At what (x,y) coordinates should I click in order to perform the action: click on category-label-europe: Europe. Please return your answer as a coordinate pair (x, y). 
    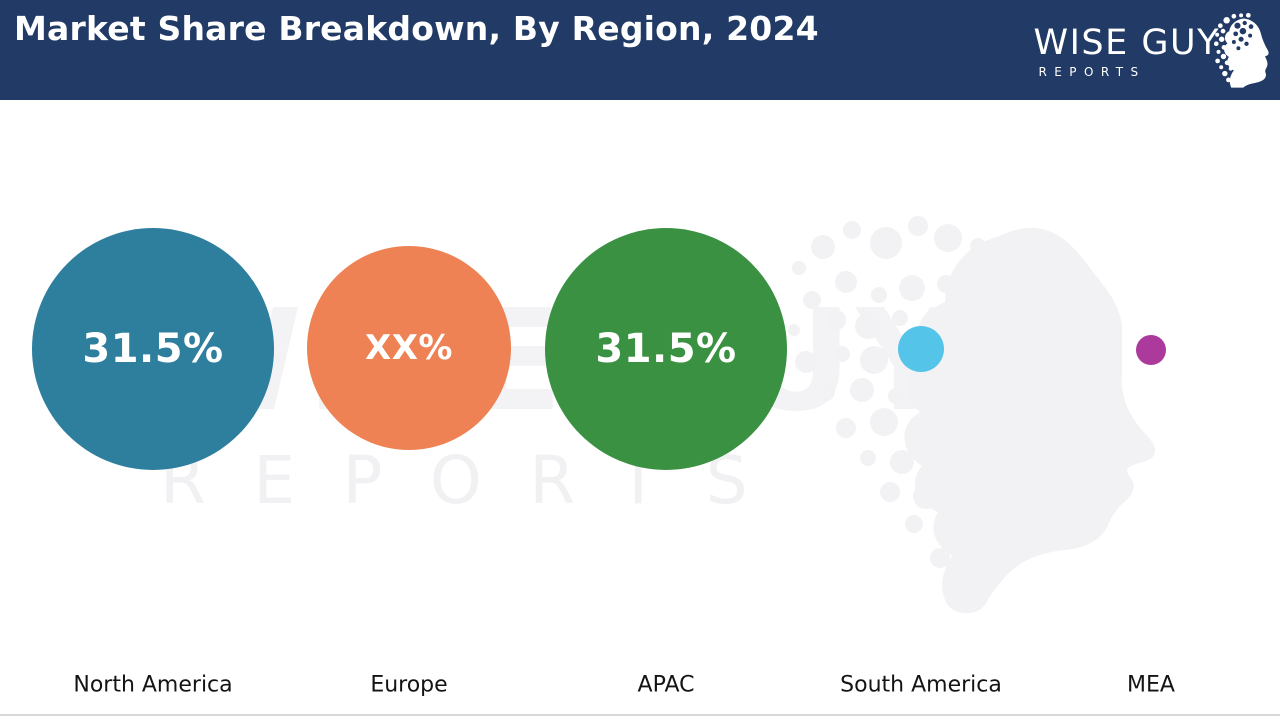
    Looking at the image, I should click on (409, 685).